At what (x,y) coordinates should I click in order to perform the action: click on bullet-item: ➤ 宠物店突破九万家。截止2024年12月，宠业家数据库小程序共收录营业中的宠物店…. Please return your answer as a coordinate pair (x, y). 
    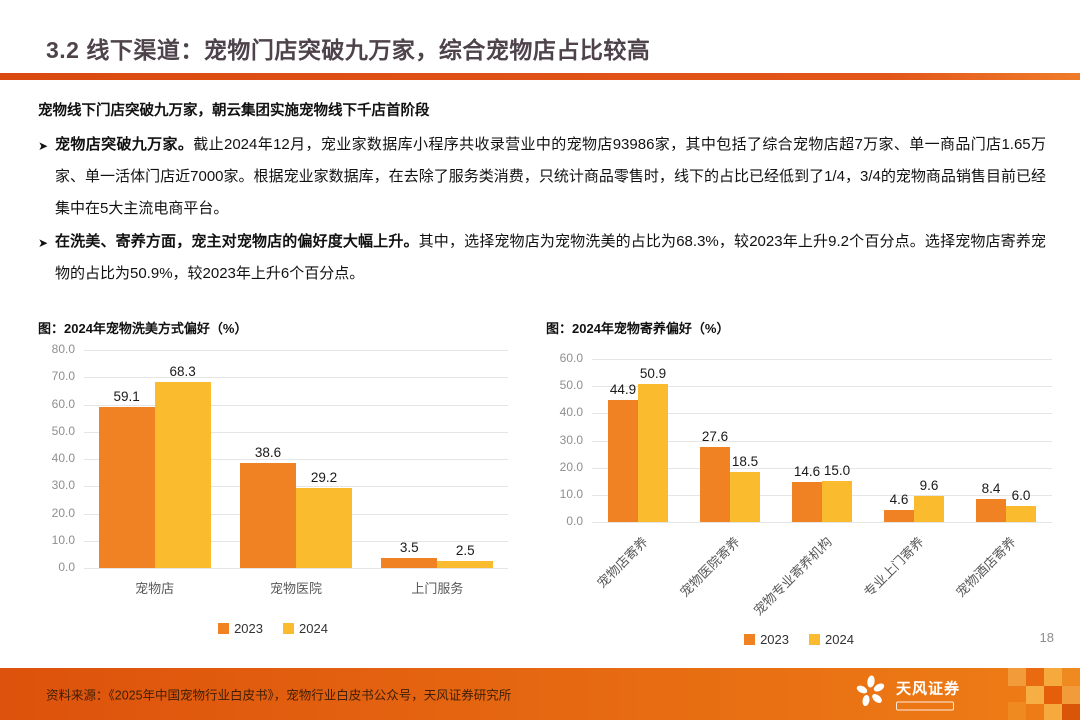
    Looking at the image, I should click on (542, 177).